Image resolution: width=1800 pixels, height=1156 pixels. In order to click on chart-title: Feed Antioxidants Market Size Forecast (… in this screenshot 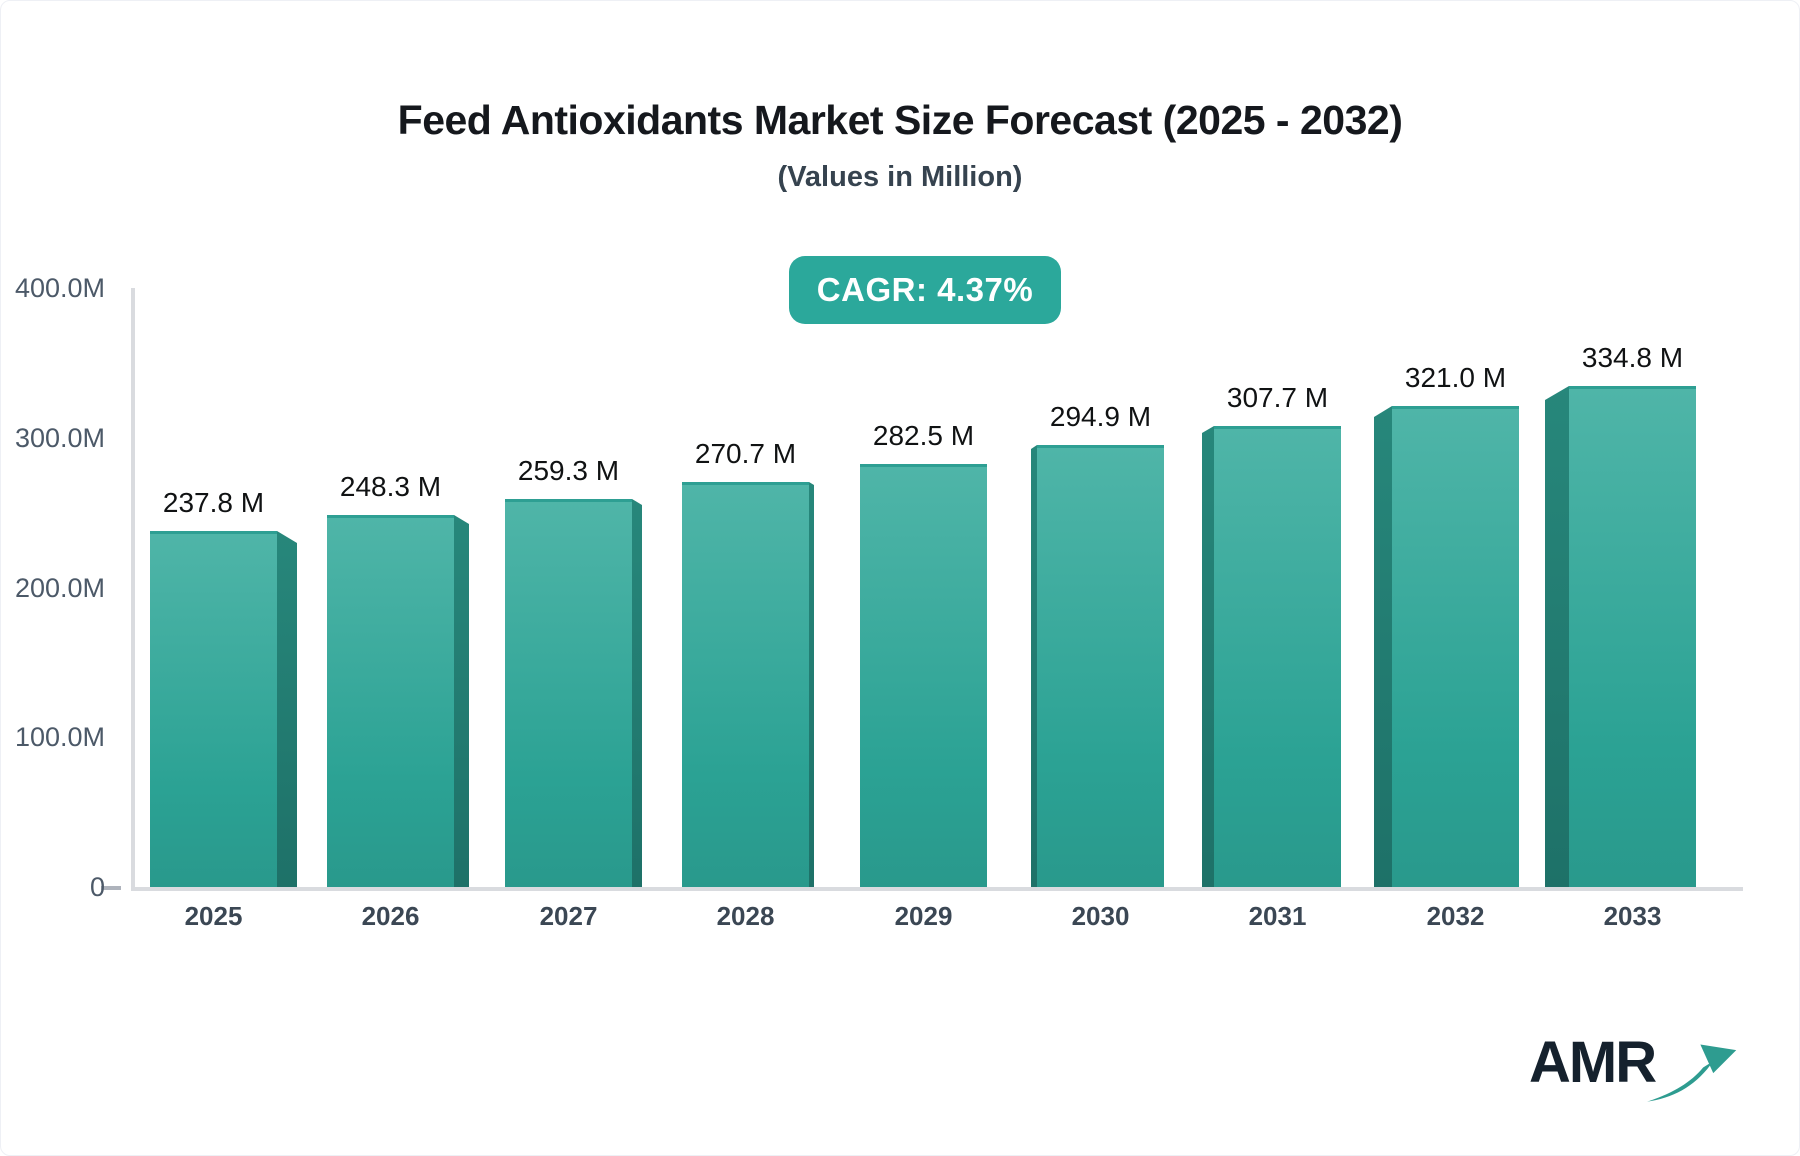, I will do `click(900, 120)`.